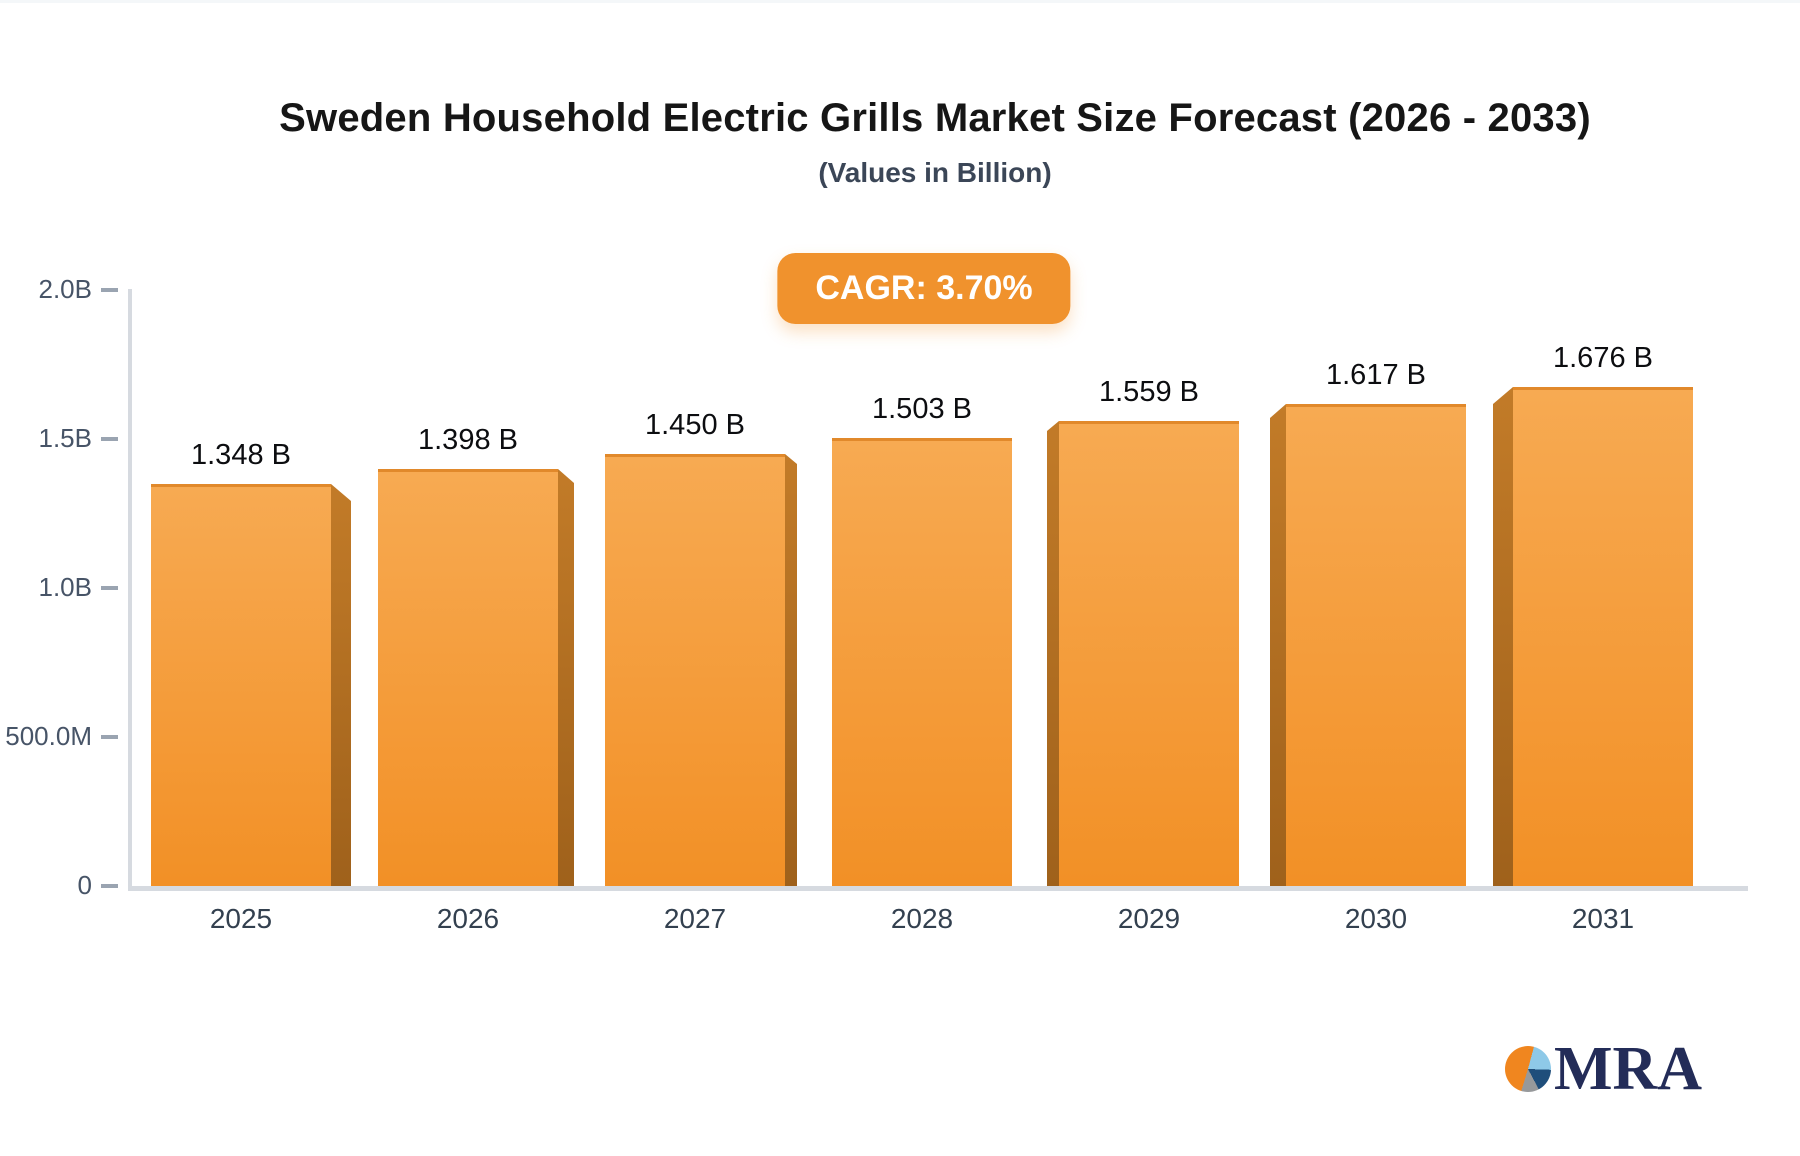 Image resolution: width=1800 pixels, height=1156 pixels. Describe the element at coordinates (1149, 392) in the screenshot. I see `bar-value-label: 1.559 B` at that location.